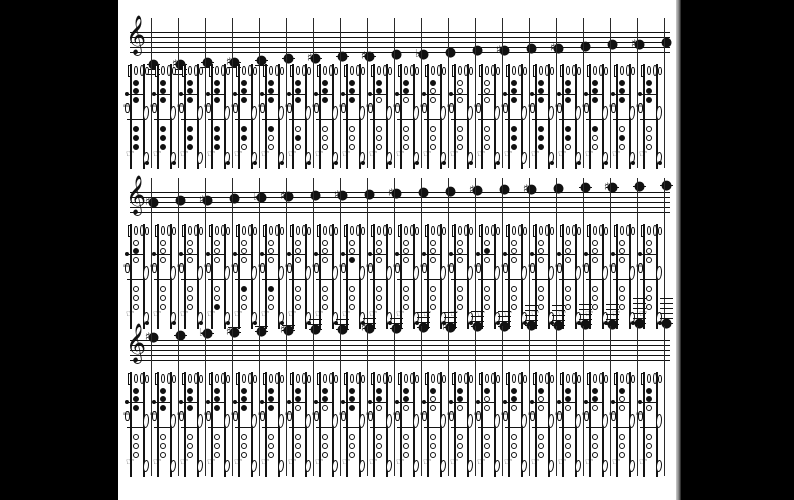  What do you see at coordinates (650, 93) in the screenshot?
I see `fingering-G5: 000 ☞` at bounding box center [650, 93].